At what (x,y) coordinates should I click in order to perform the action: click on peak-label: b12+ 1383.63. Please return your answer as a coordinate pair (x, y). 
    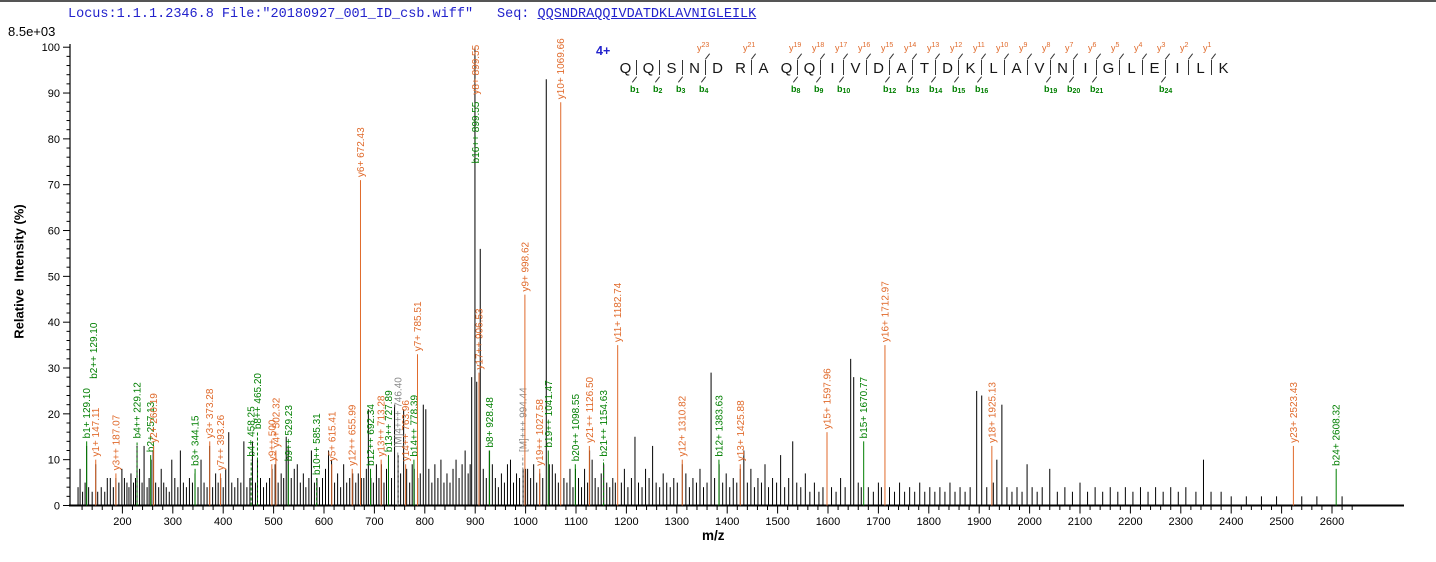
    Looking at the image, I should click on (719, 426).